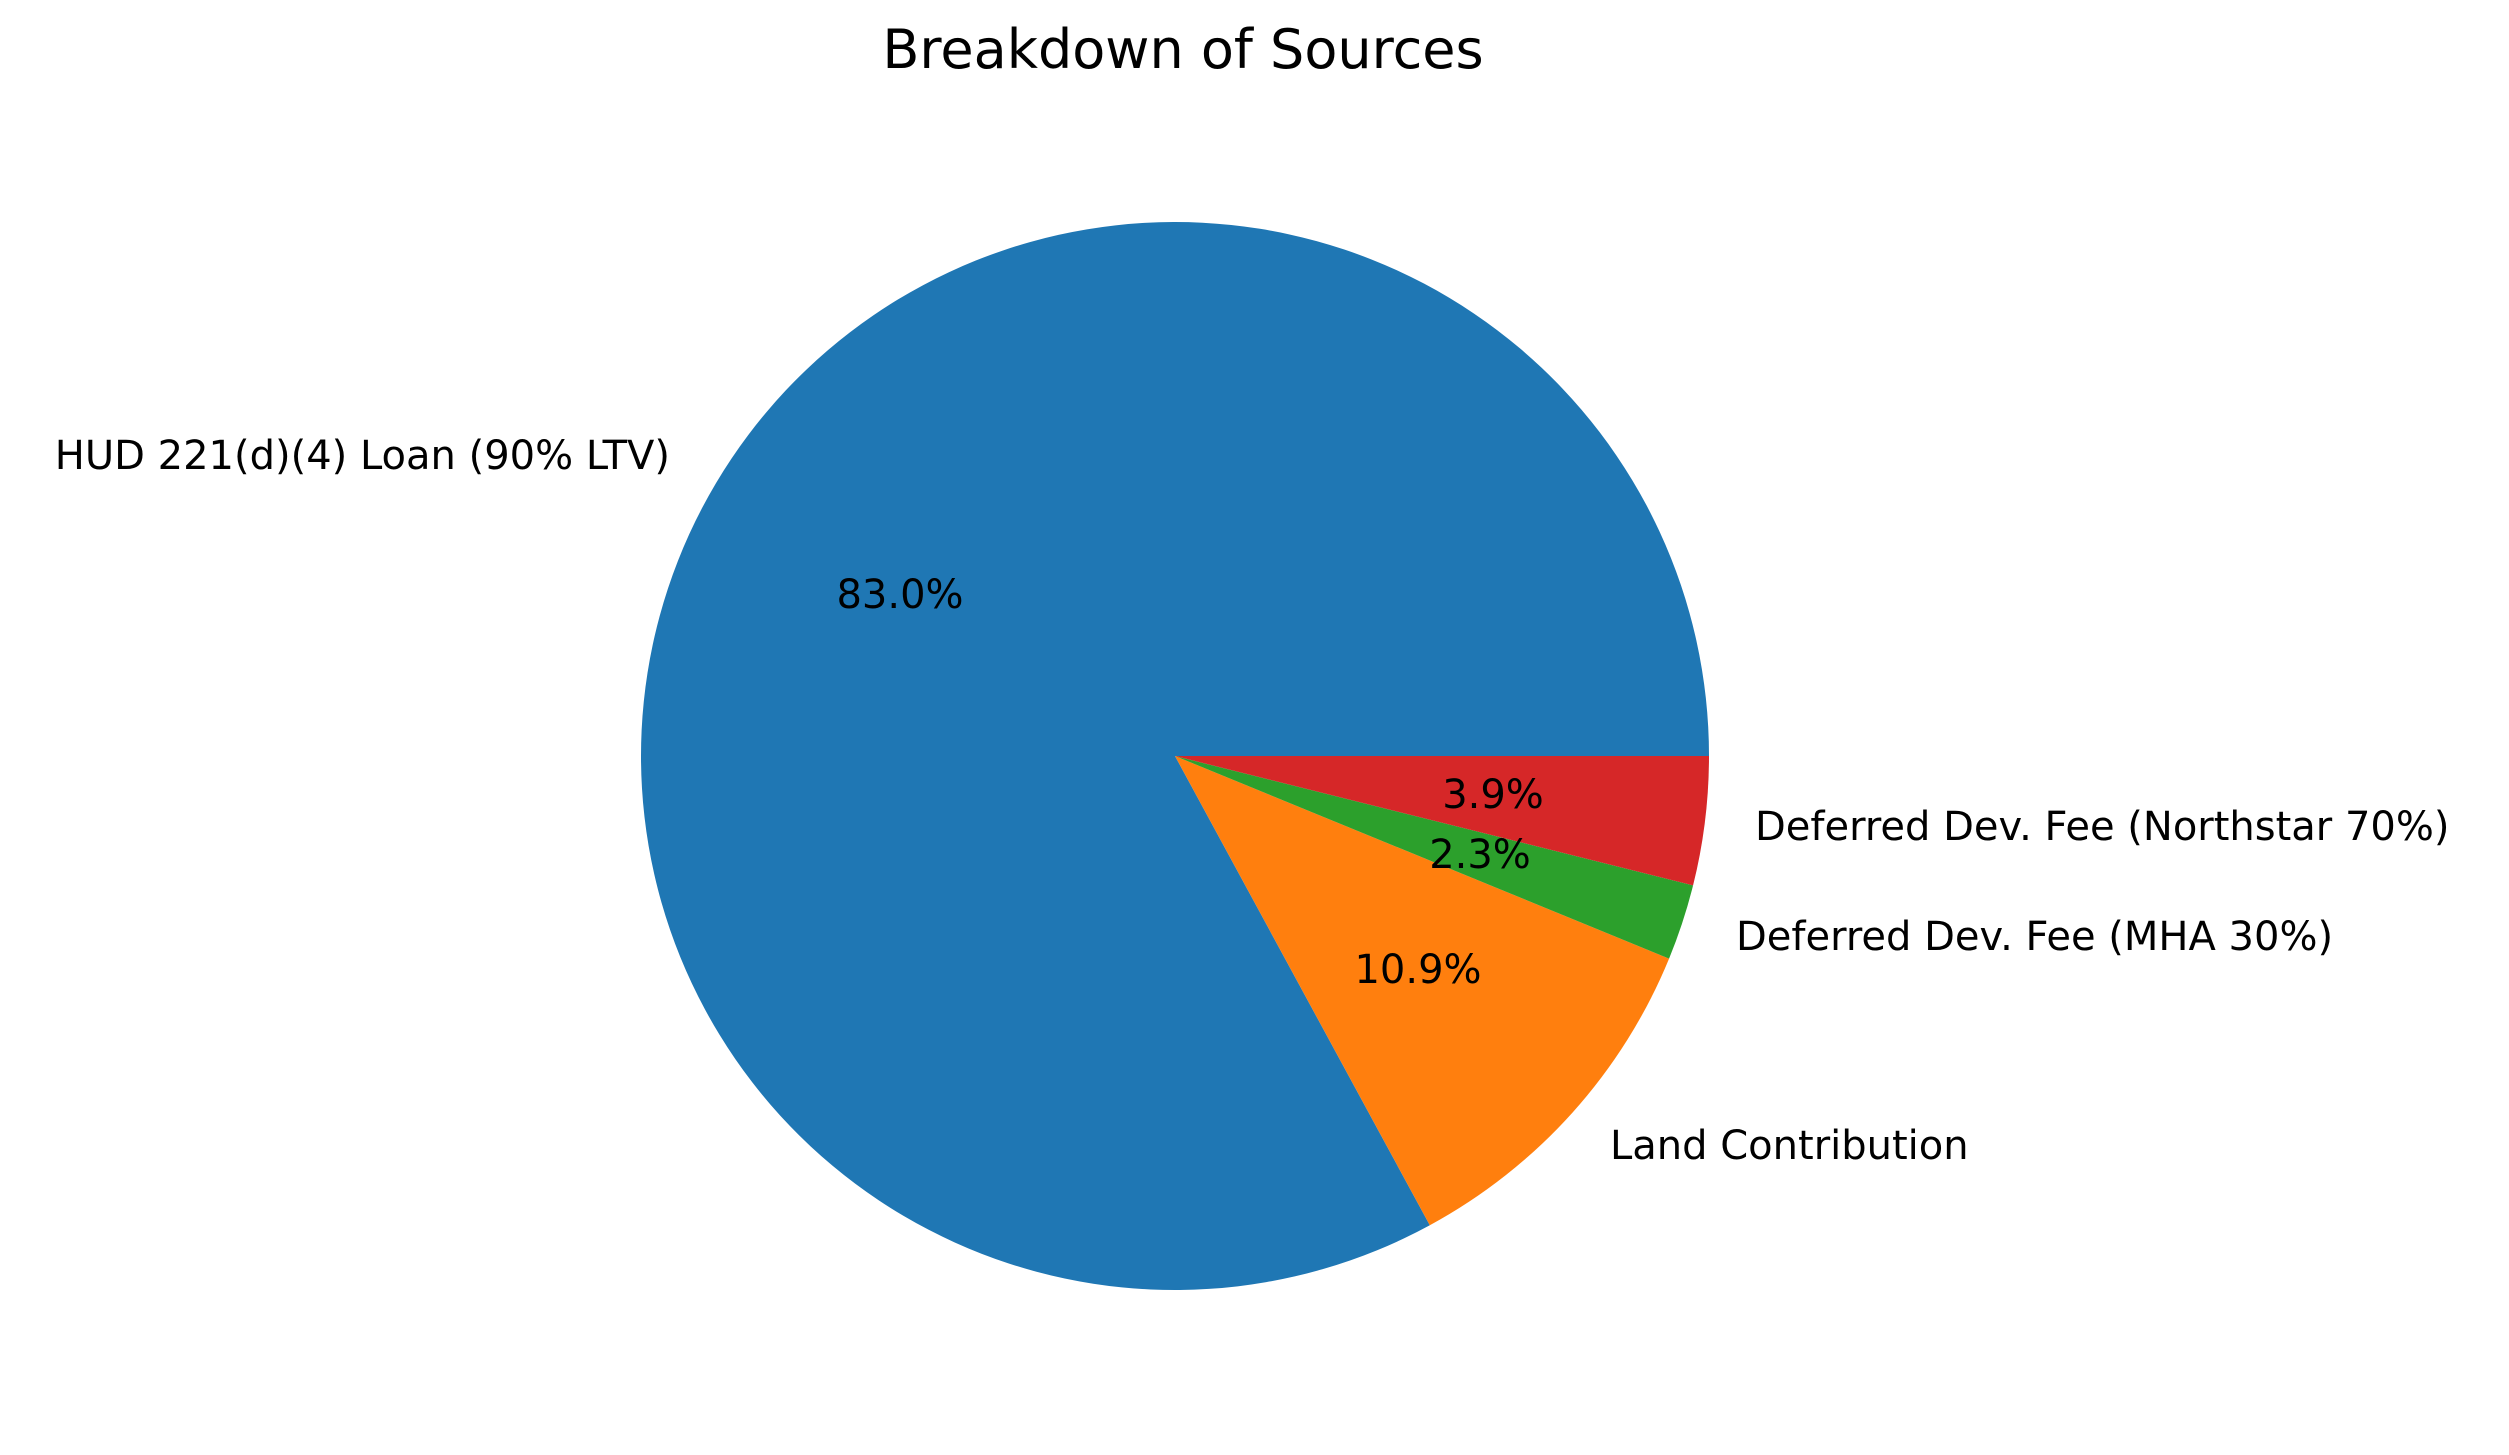 This screenshot has height=1455, width=2509. What do you see at coordinates (1789, 1146) in the screenshot?
I see `slice-label-land-contribution: Land Contribution` at bounding box center [1789, 1146].